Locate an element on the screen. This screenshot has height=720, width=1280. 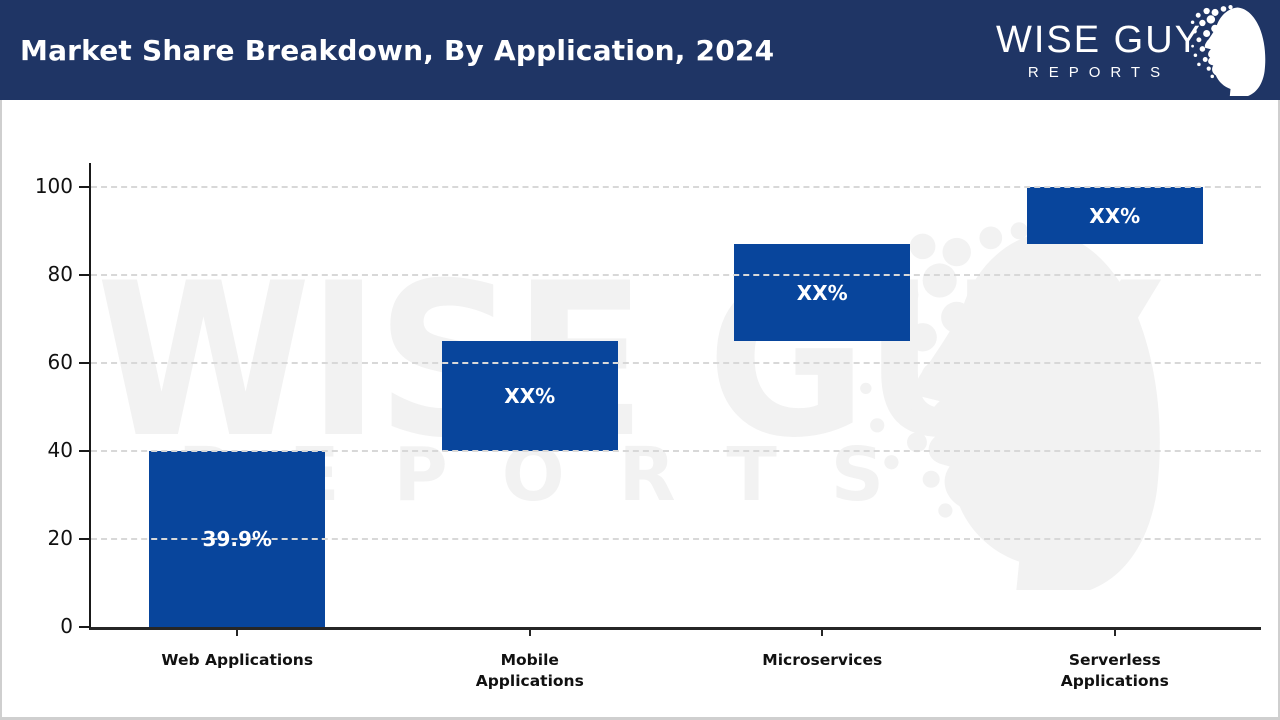
y-axis-tick-label: 40 is located at coordinates (60, 449).